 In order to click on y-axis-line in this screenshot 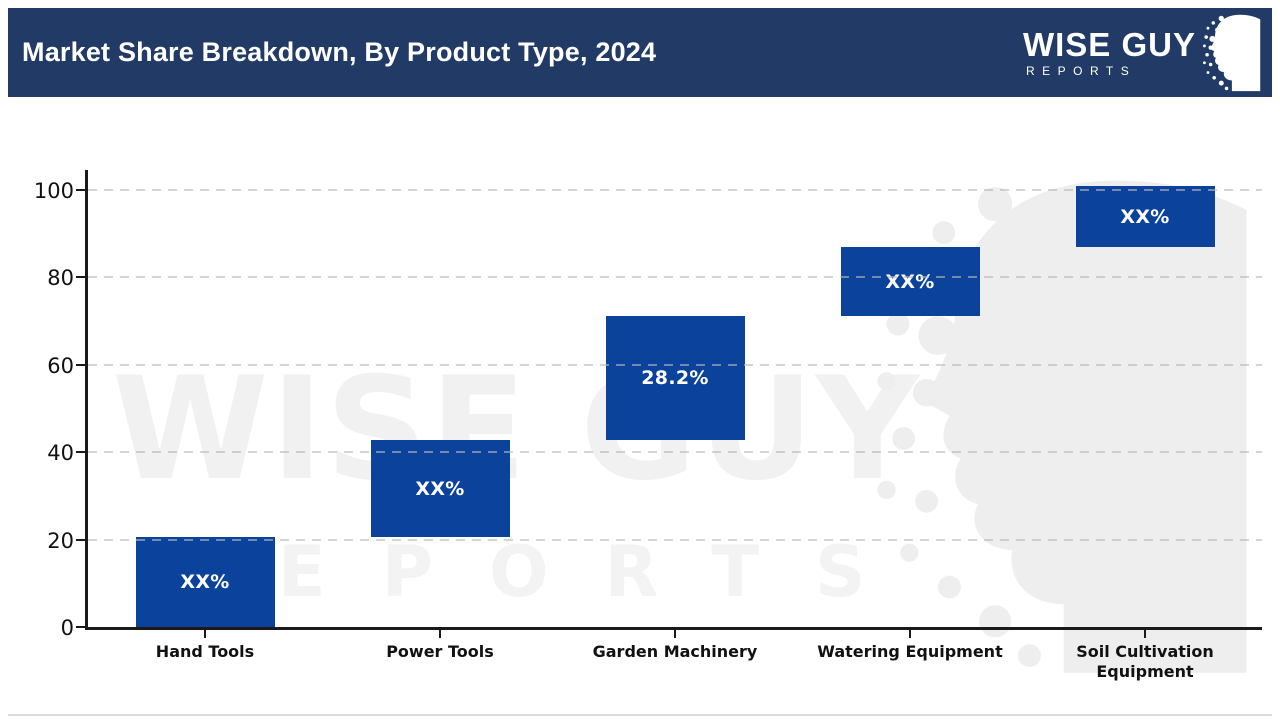, I will do `click(86, 400)`.